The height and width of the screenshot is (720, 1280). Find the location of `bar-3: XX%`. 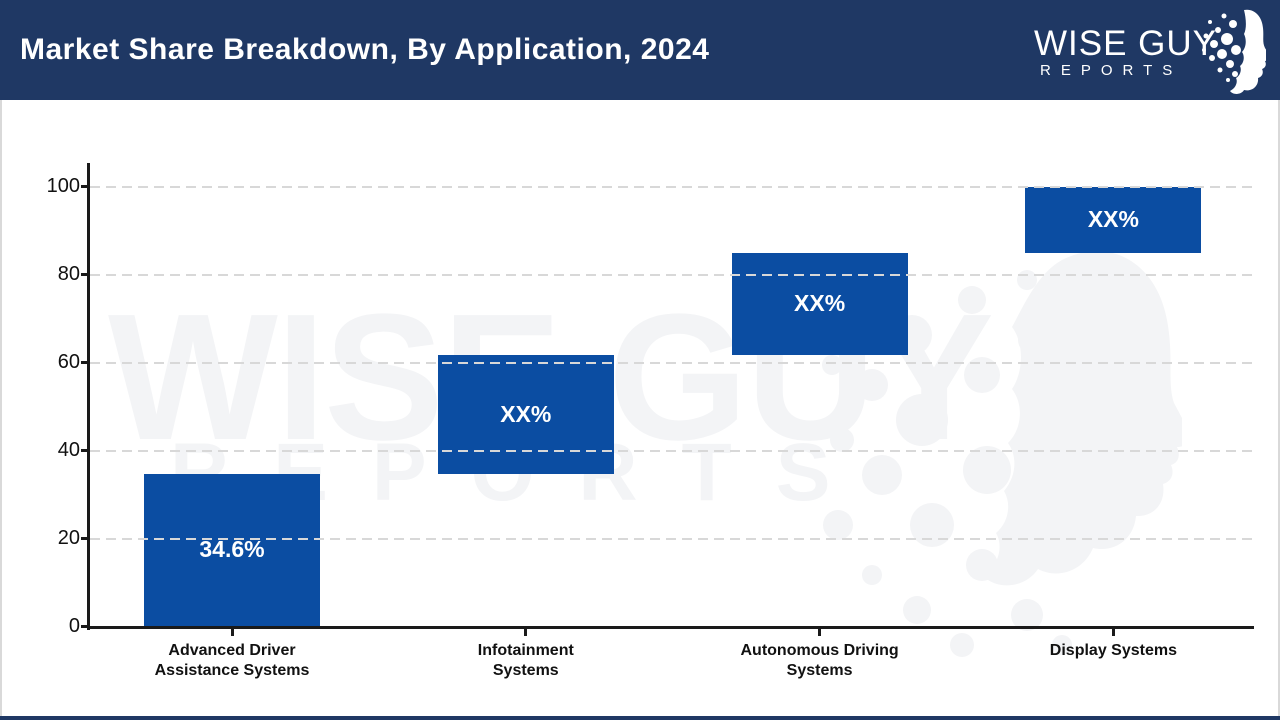

bar-3: XX% is located at coordinates (819, 304).